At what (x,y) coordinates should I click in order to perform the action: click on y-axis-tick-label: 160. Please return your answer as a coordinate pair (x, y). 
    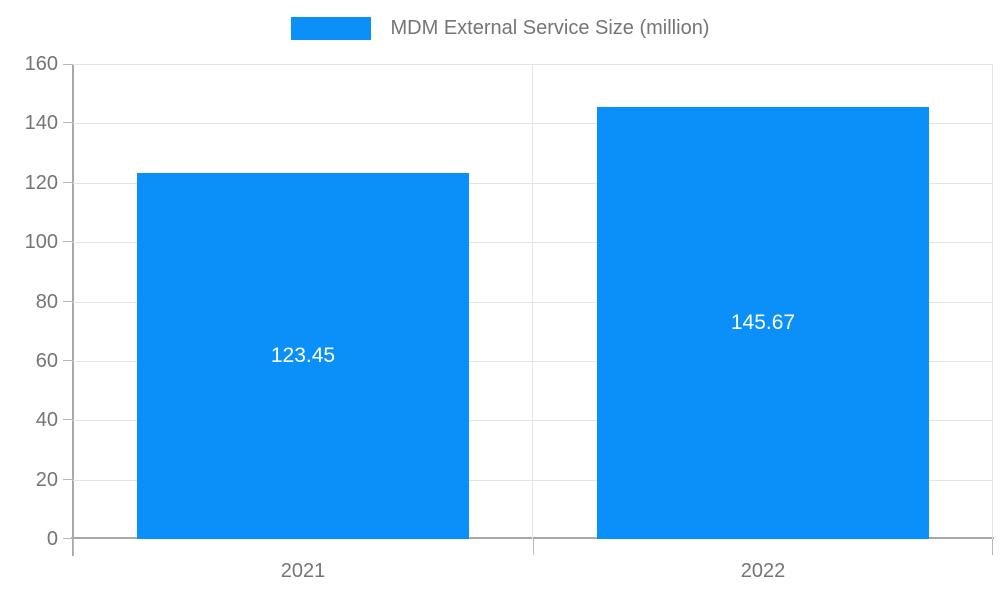
    Looking at the image, I should click on (41, 64).